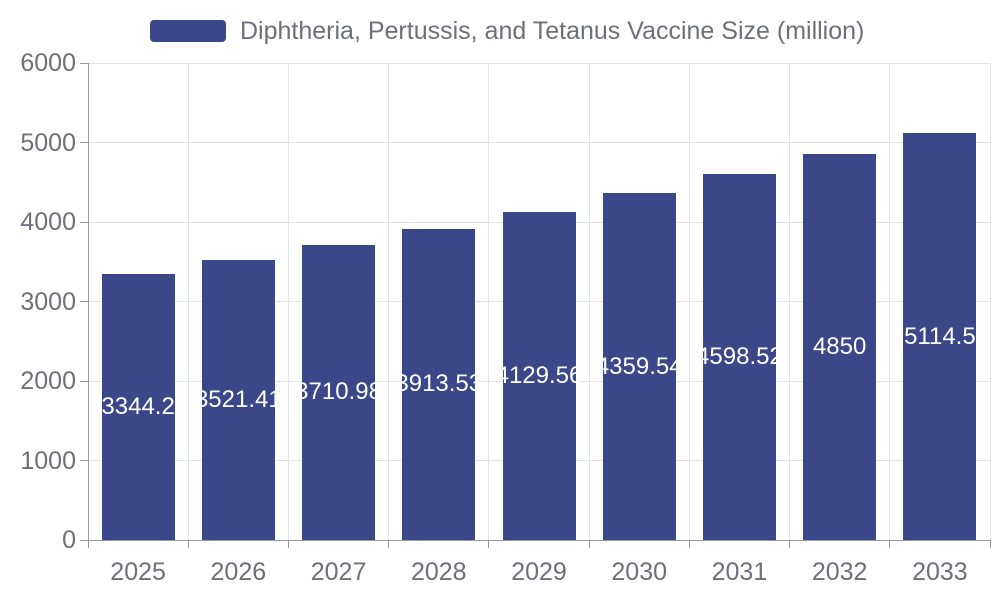  Describe the element at coordinates (48, 142) in the screenshot. I see `y-axis-label: 5000` at that location.